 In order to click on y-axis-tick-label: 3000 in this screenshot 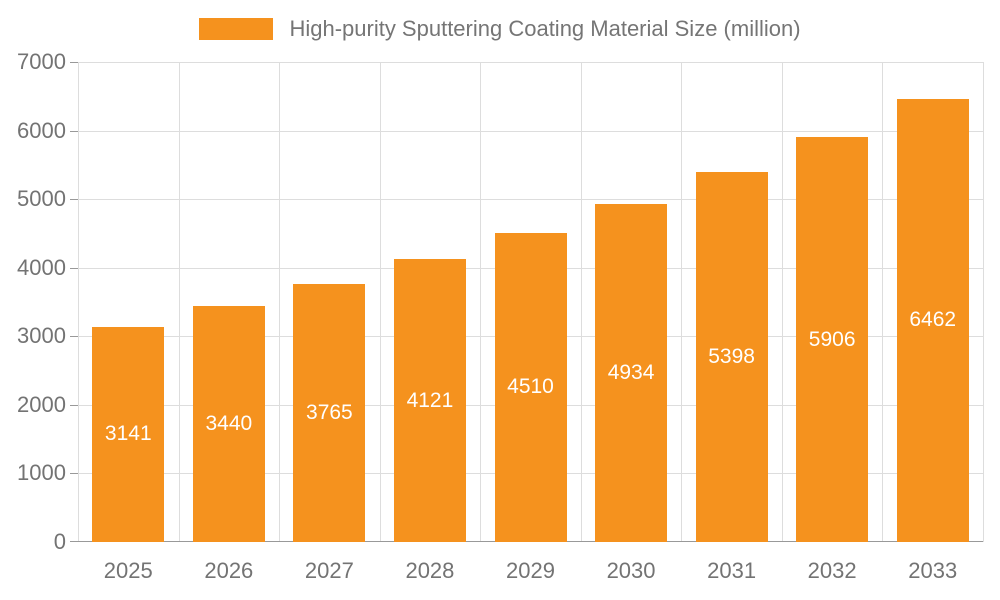, I will do `click(41, 336)`.